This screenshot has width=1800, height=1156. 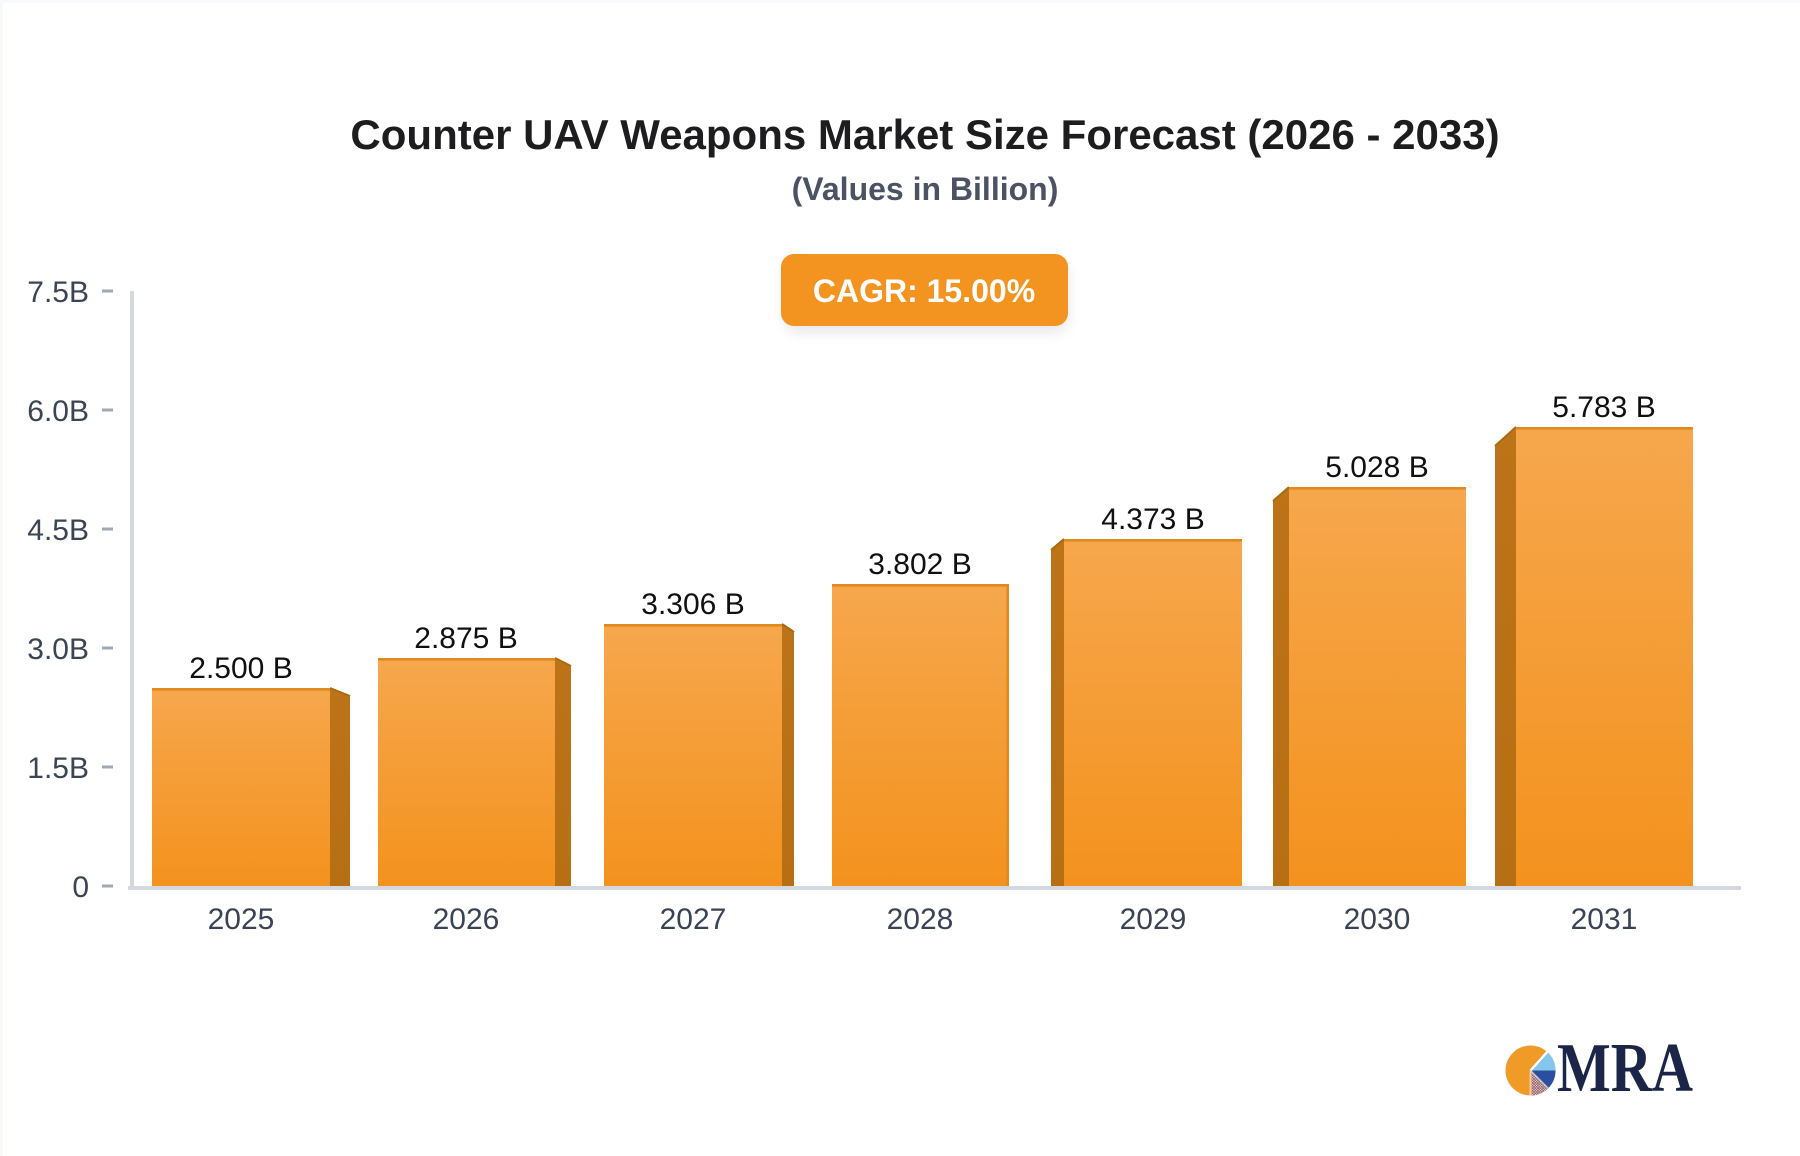 What do you see at coordinates (693, 919) in the screenshot?
I see `svg-text: 2027` at bounding box center [693, 919].